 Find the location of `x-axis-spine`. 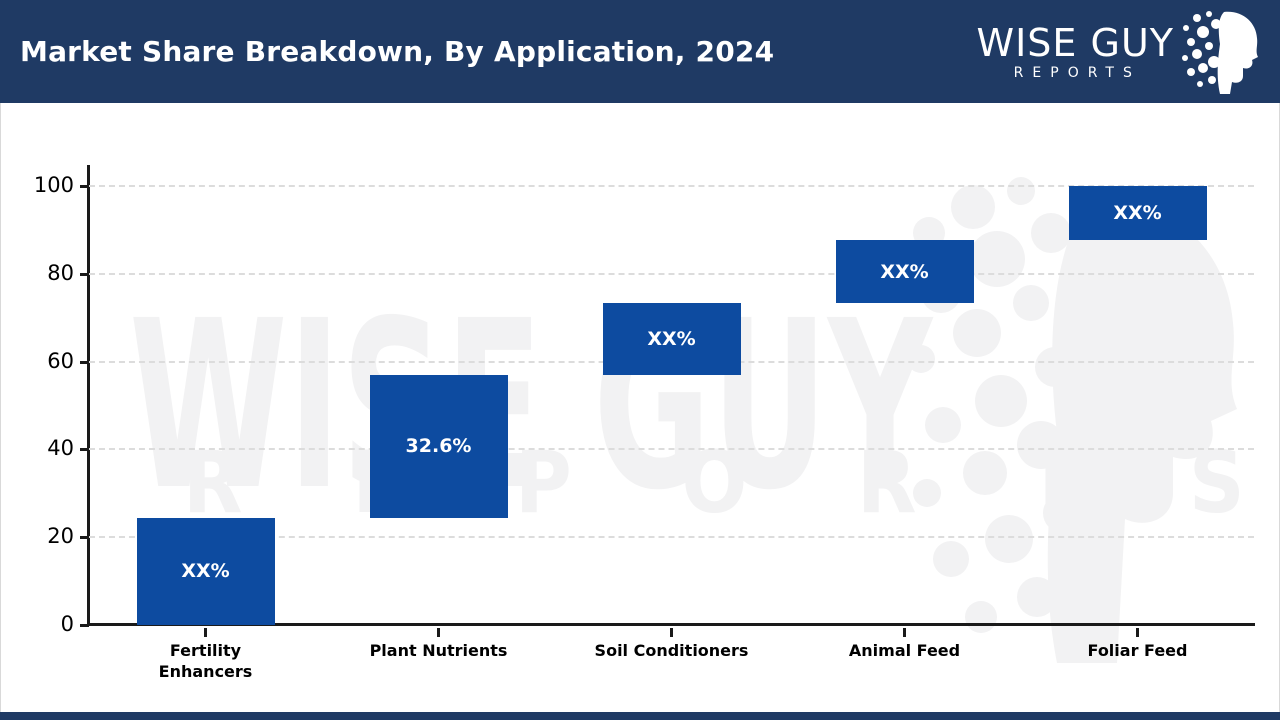

x-axis-spine is located at coordinates (671, 624).